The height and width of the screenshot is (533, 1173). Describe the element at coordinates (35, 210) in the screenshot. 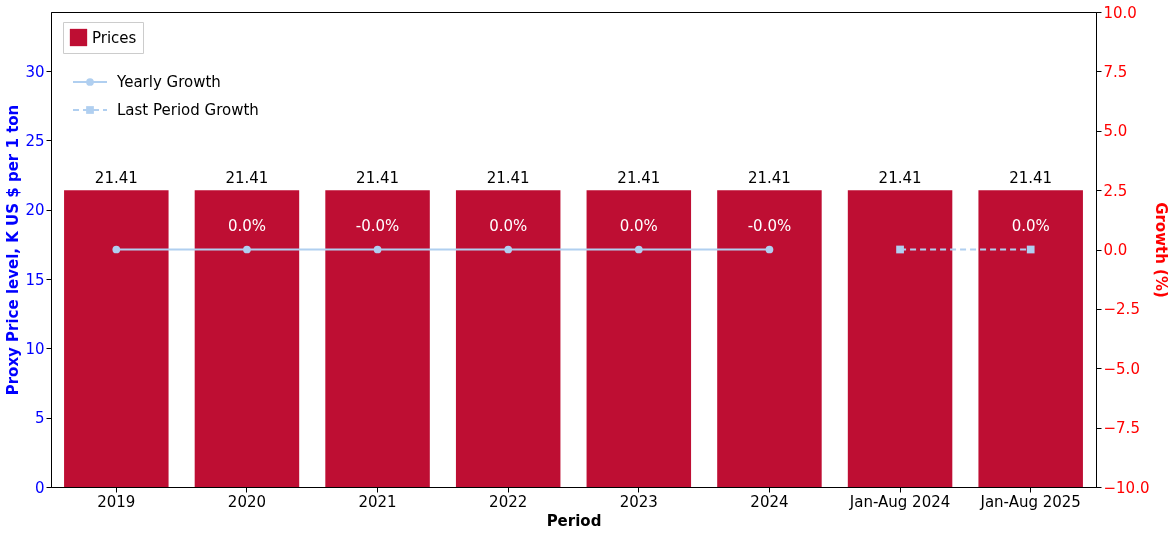

I see `y-tick-label: 20` at that location.